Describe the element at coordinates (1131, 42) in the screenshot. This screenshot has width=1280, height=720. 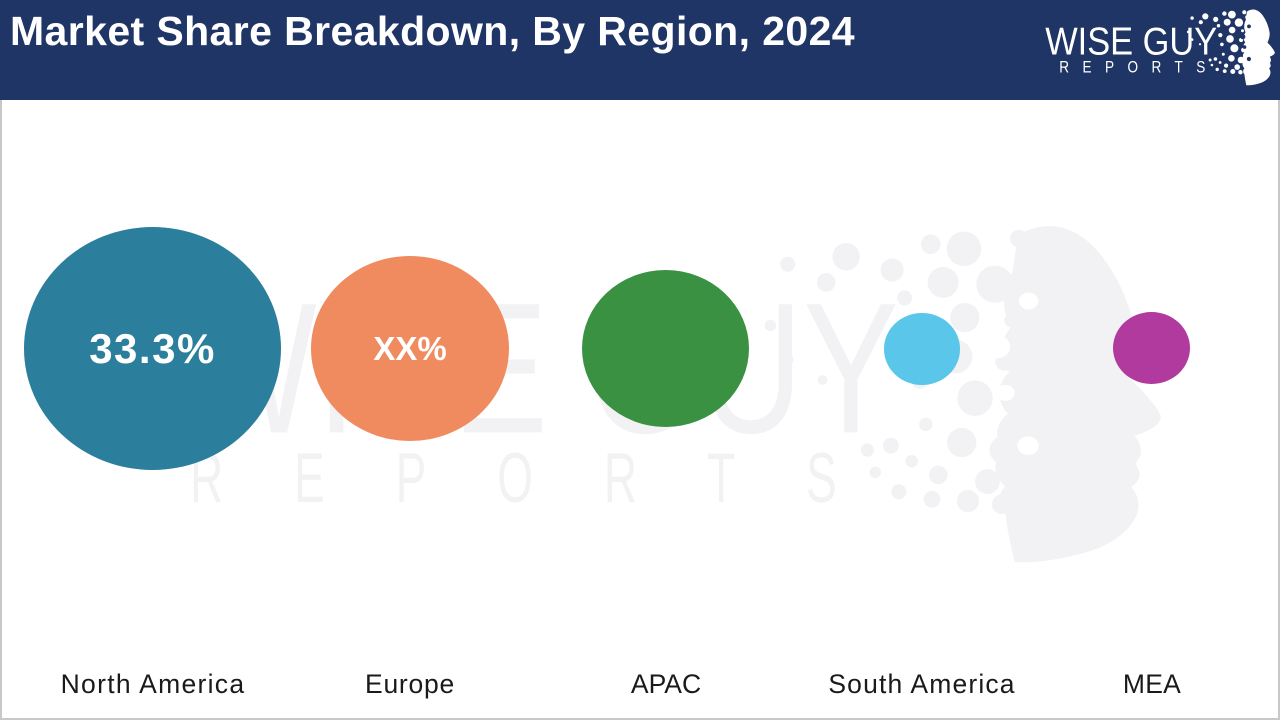
I see `svg-text: WISE GUY` at that location.